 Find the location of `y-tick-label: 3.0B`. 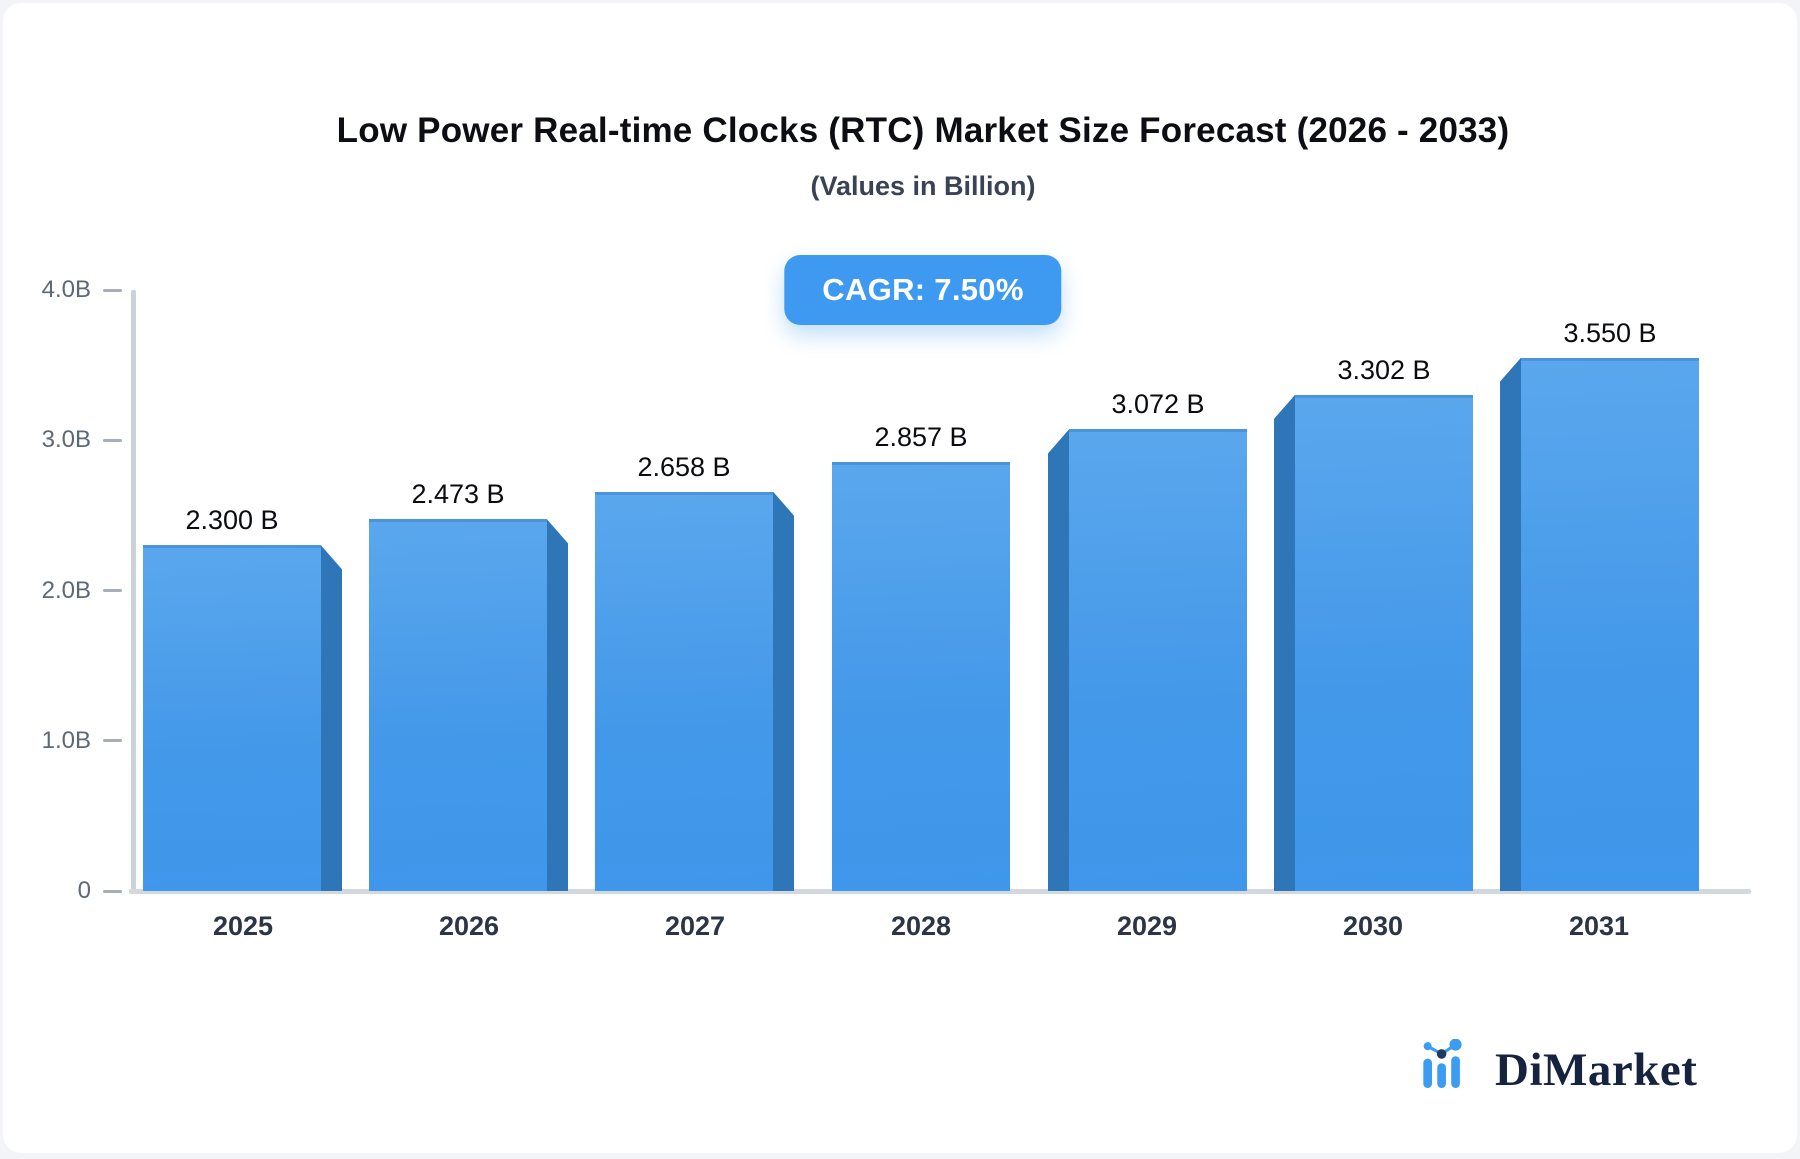

y-tick-label: 3.0B is located at coordinates (66, 440).